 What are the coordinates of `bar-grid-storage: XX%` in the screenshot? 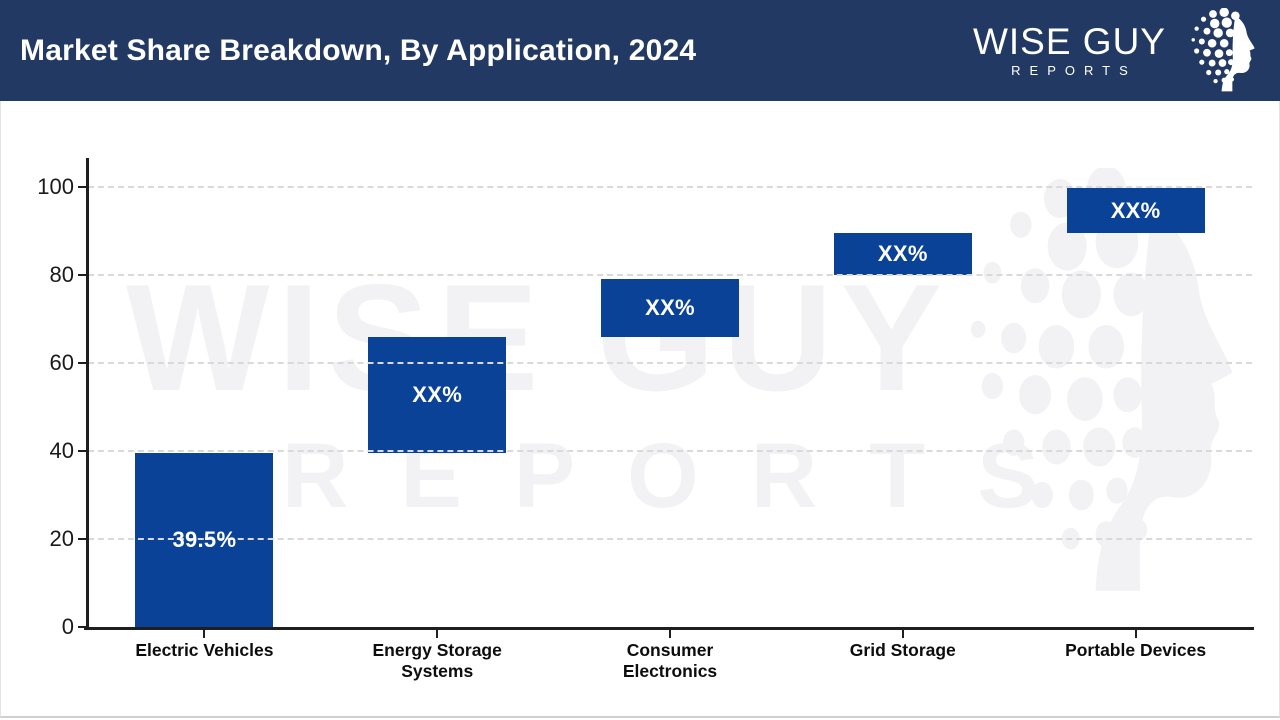 It's located at (902, 254).